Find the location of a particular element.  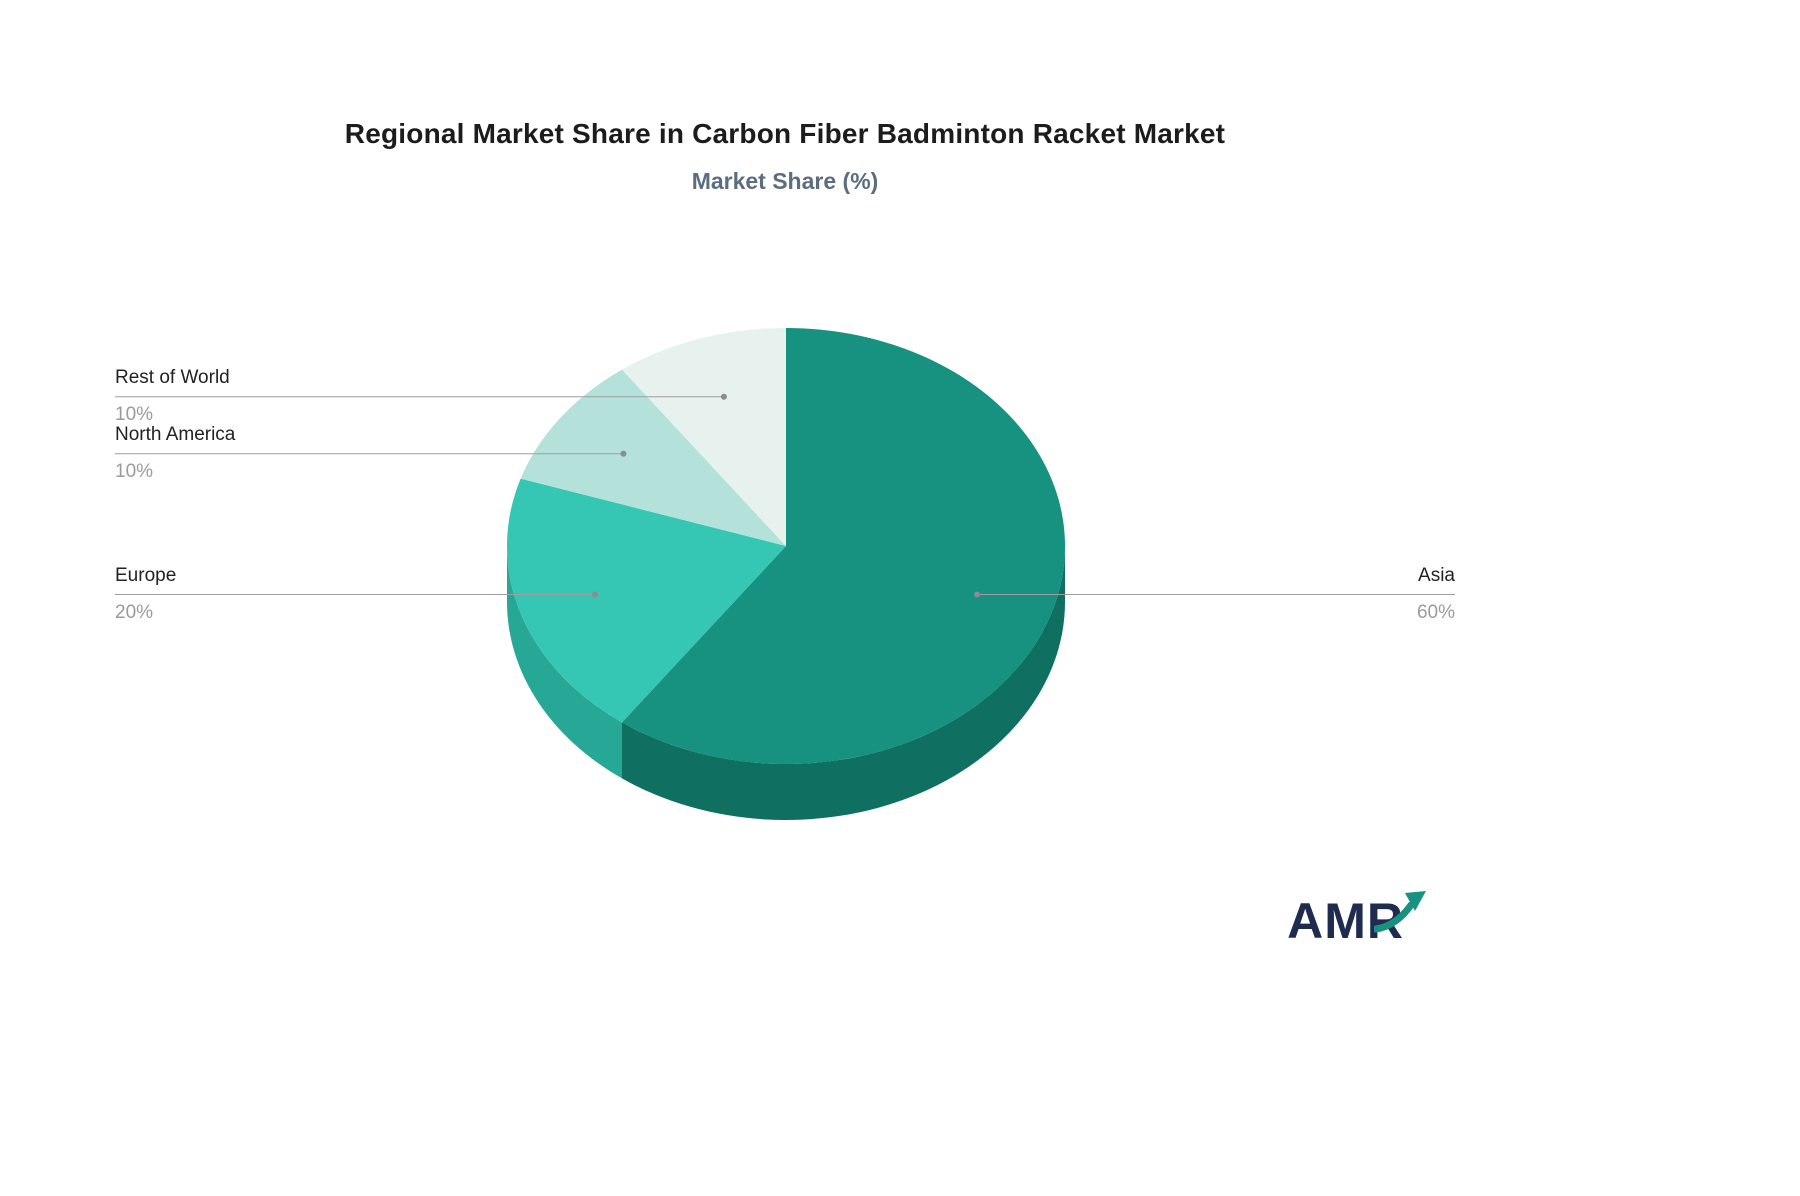

amr-logo: AMR is located at coordinates (1357, 920).